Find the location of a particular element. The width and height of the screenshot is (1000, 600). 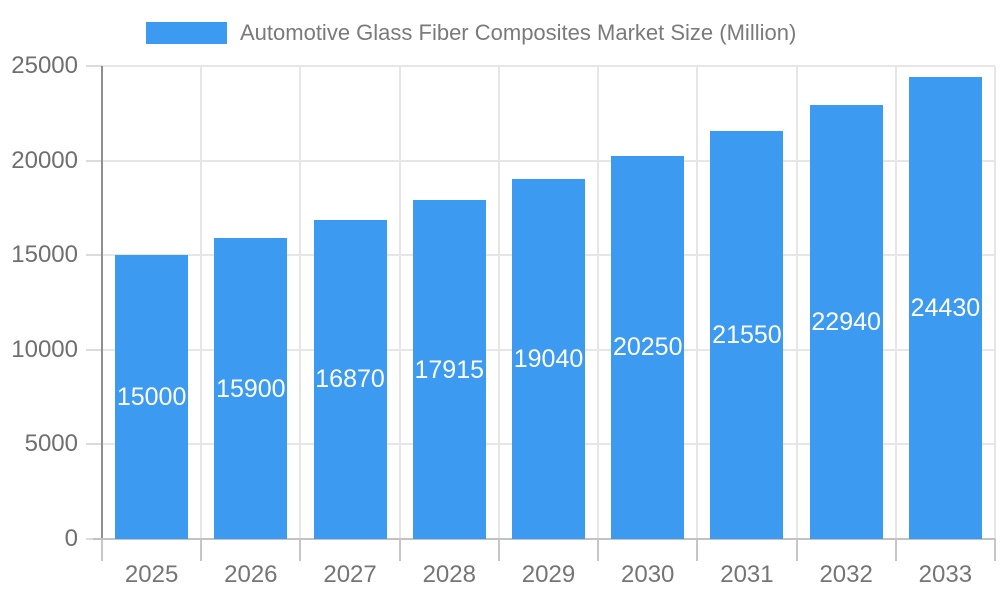

y-axis-tick-label: 10000 is located at coordinates (44, 349).